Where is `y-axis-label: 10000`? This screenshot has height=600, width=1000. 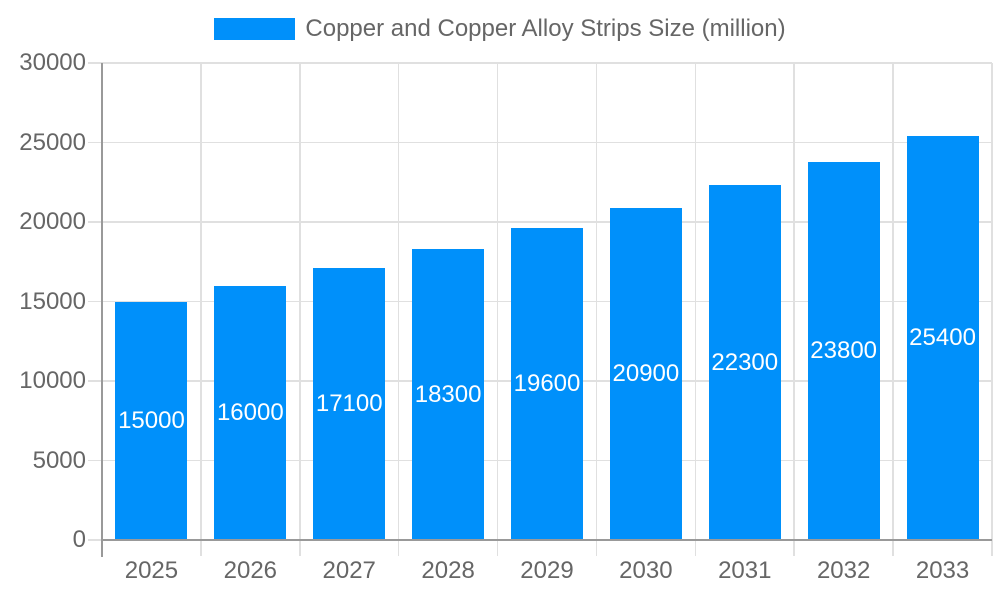 y-axis-label: 10000 is located at coordinates (52, 380).